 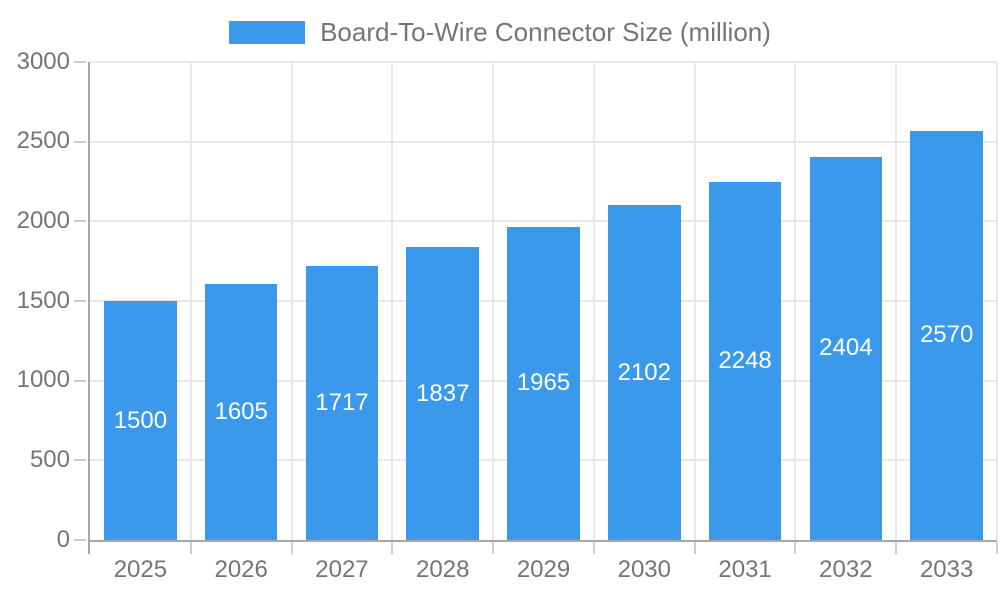 What do you see at coordinates (43, 141) in the screenshot?
I see `y-axis-label: 2500` at bounding box center [43, 141].